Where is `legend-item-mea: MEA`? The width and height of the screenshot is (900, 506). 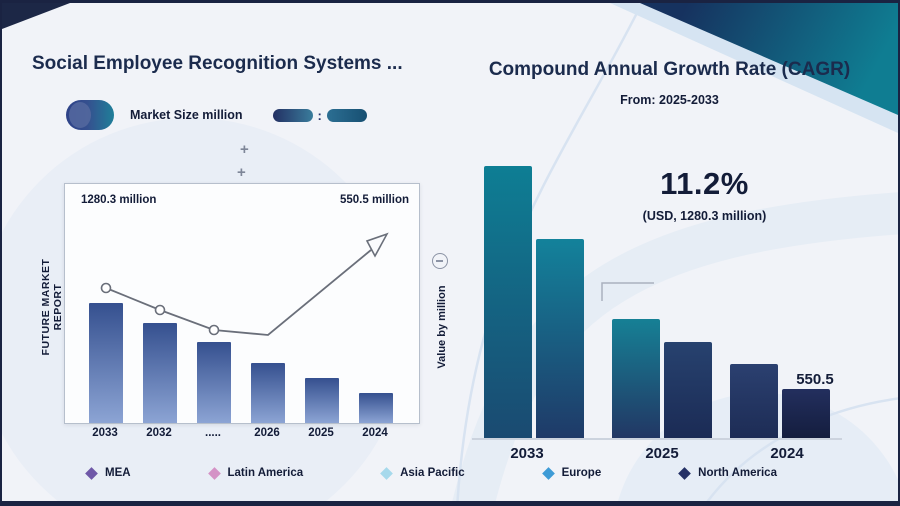 legend-item-mea: MEA is located at coordinates (108, 473).